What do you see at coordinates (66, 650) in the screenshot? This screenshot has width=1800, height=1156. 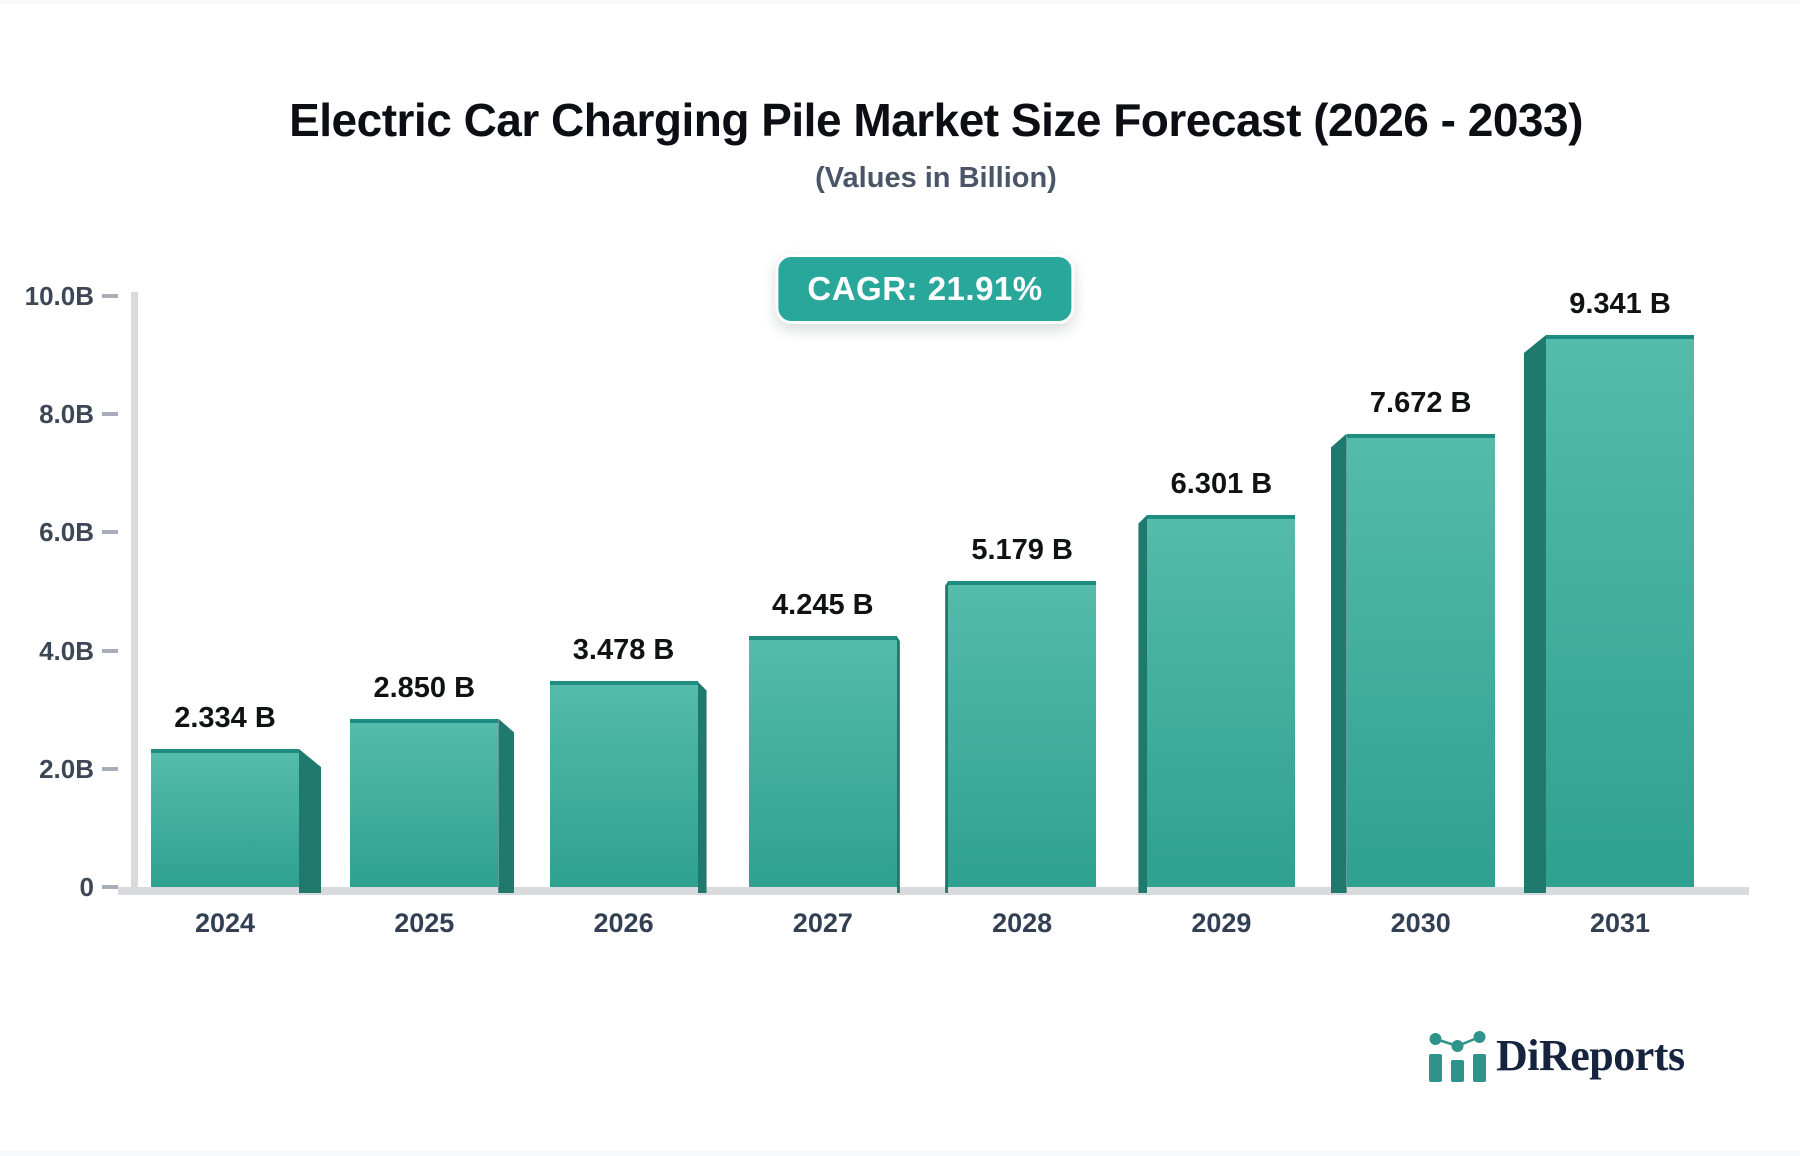 I see `y-tick-label: 4.0B` at bounding box center [66, 650].